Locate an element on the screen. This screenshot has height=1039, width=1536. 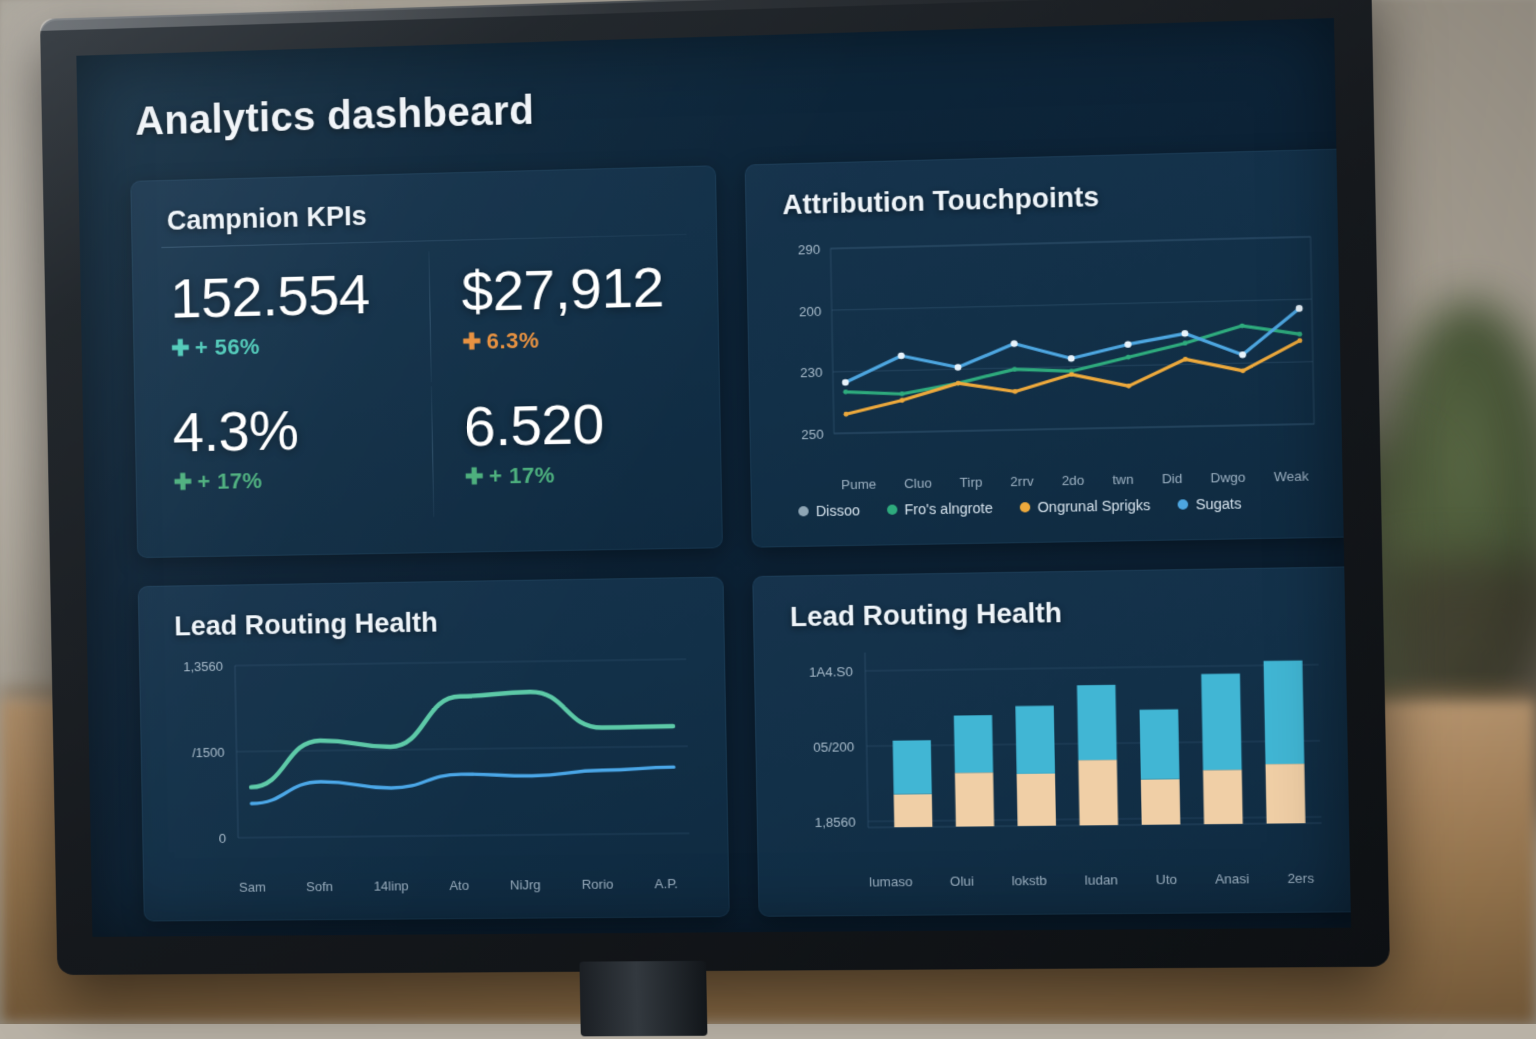
kpi-grid: 152.554 ✚ + 56% $27,912 ✚ 6.3% is located at coordinates (427, 391).